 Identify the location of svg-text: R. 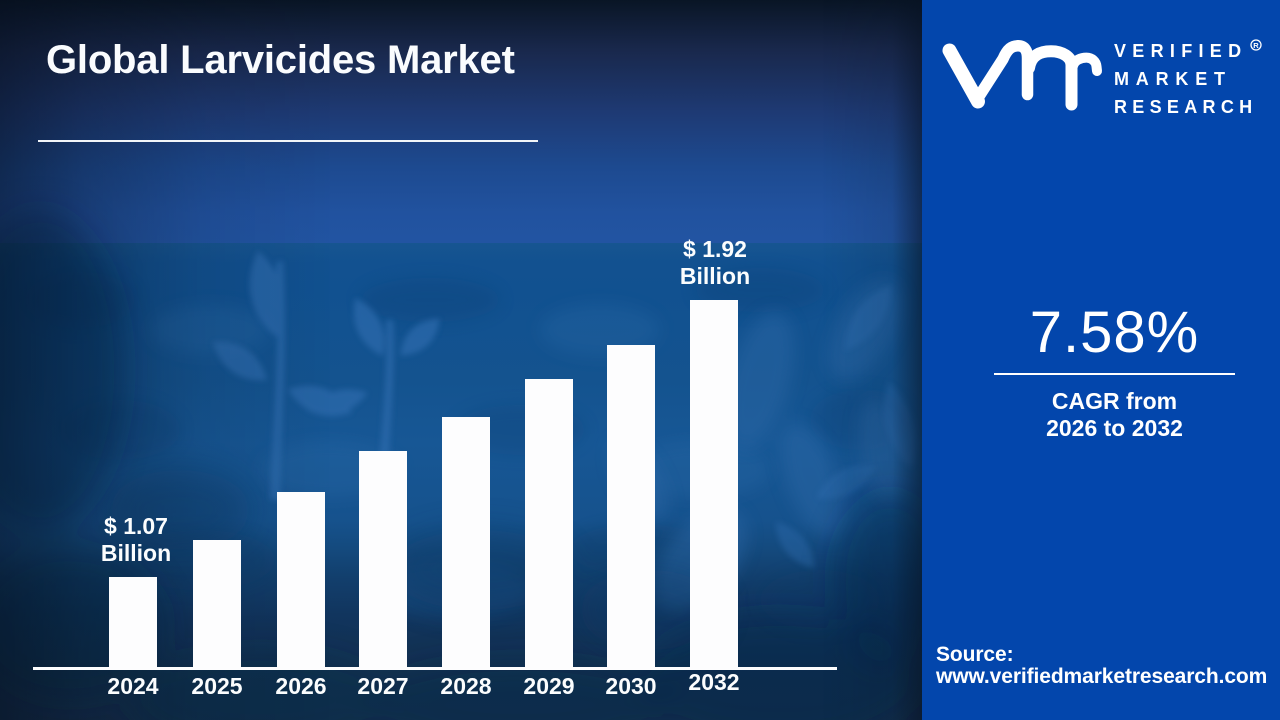
(1256, 45).